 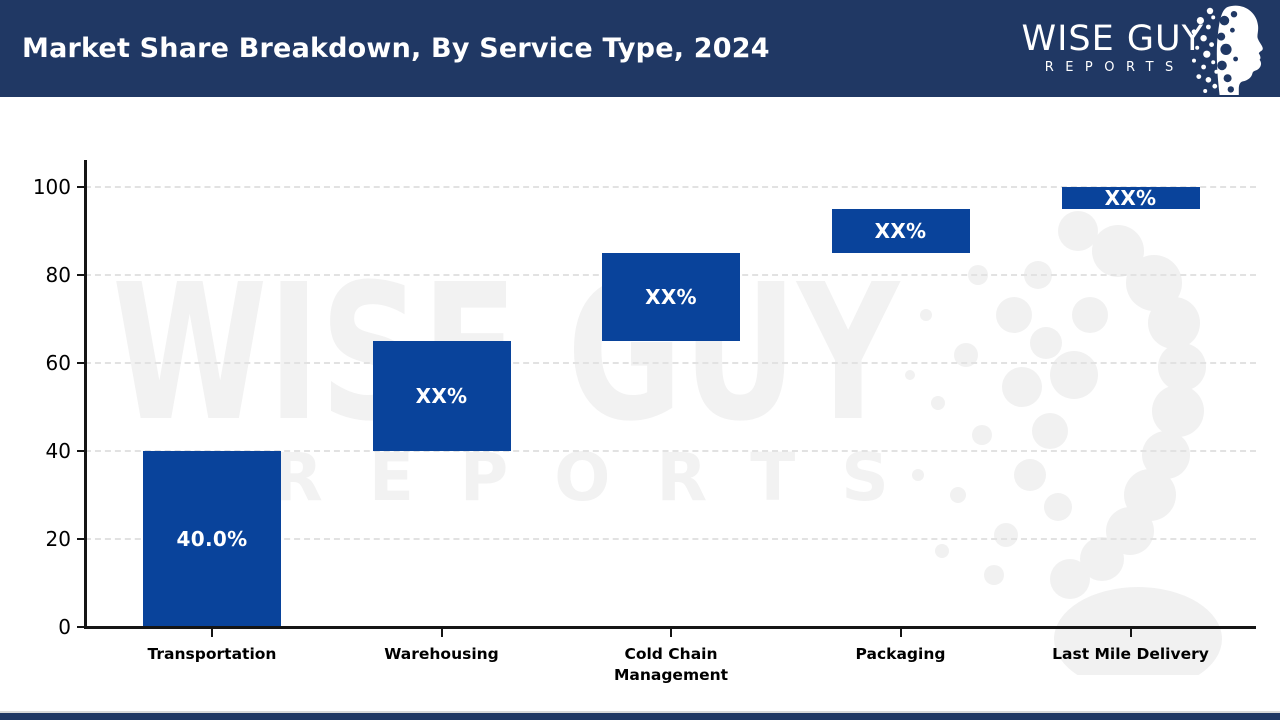 I want to click on x-tick-packaging, so click(x=900, y=633).